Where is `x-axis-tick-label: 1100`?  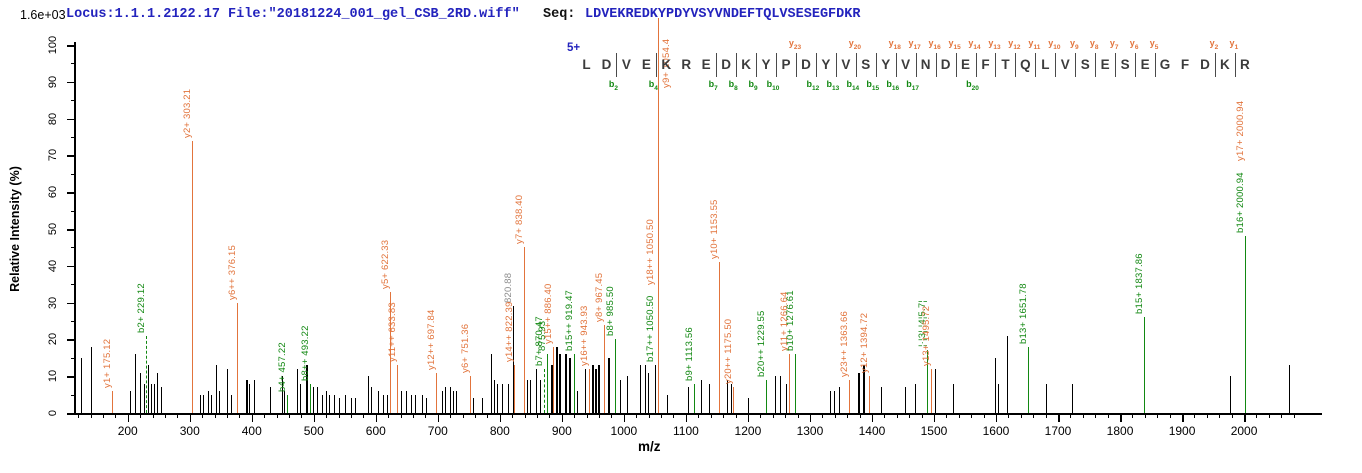
x-axis-tick-label: 1100 is located at coordinates (685, 431).